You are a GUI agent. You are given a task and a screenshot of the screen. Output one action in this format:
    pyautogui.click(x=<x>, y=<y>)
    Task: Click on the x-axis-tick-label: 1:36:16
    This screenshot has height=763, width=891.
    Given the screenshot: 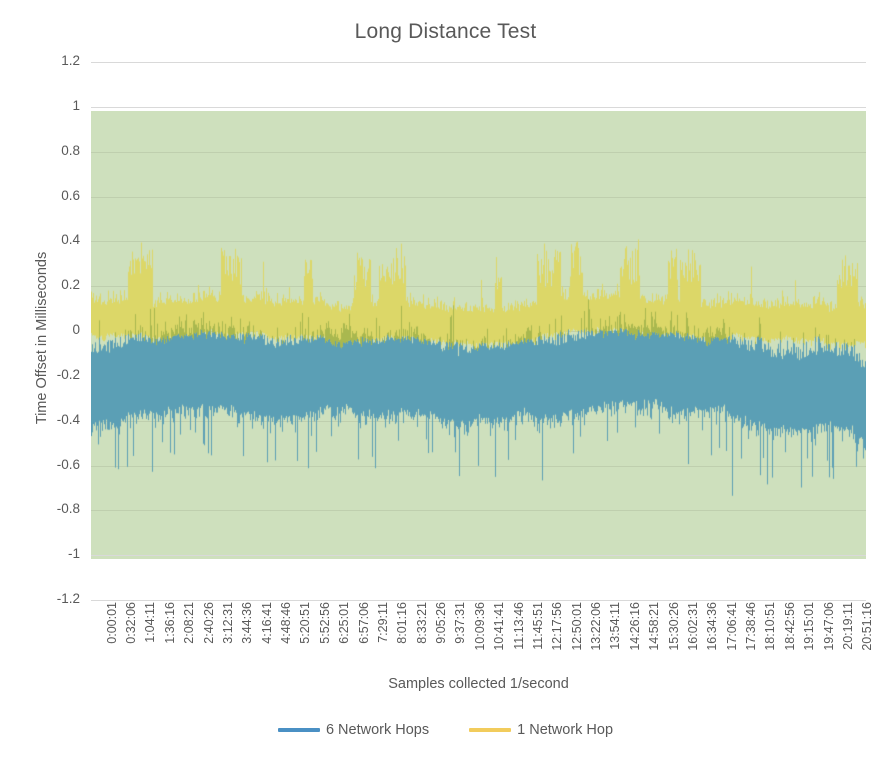 What is the action you would take?
    pyautogui.click(x=169, y=623)
    